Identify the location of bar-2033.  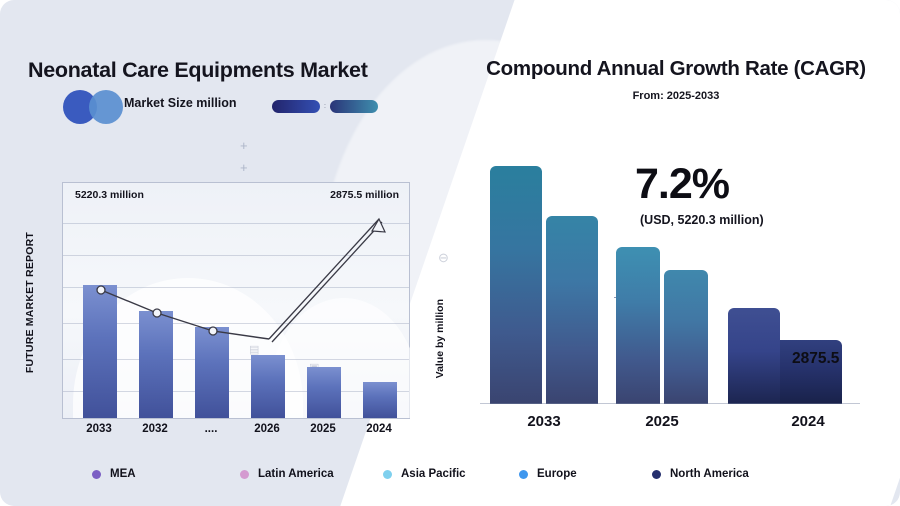
(100, 351).